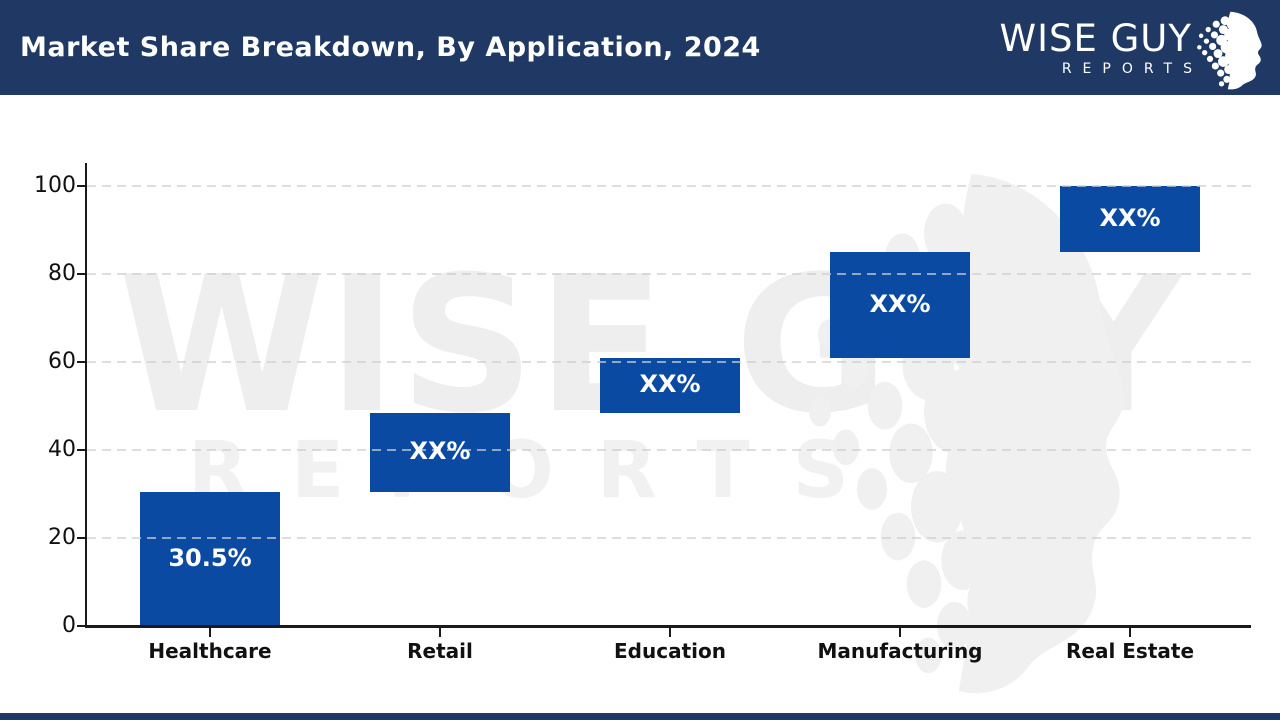 The width and height of the screenshot is (1280, 720). I want to click on x-category-label: Education, so click(670, 651).